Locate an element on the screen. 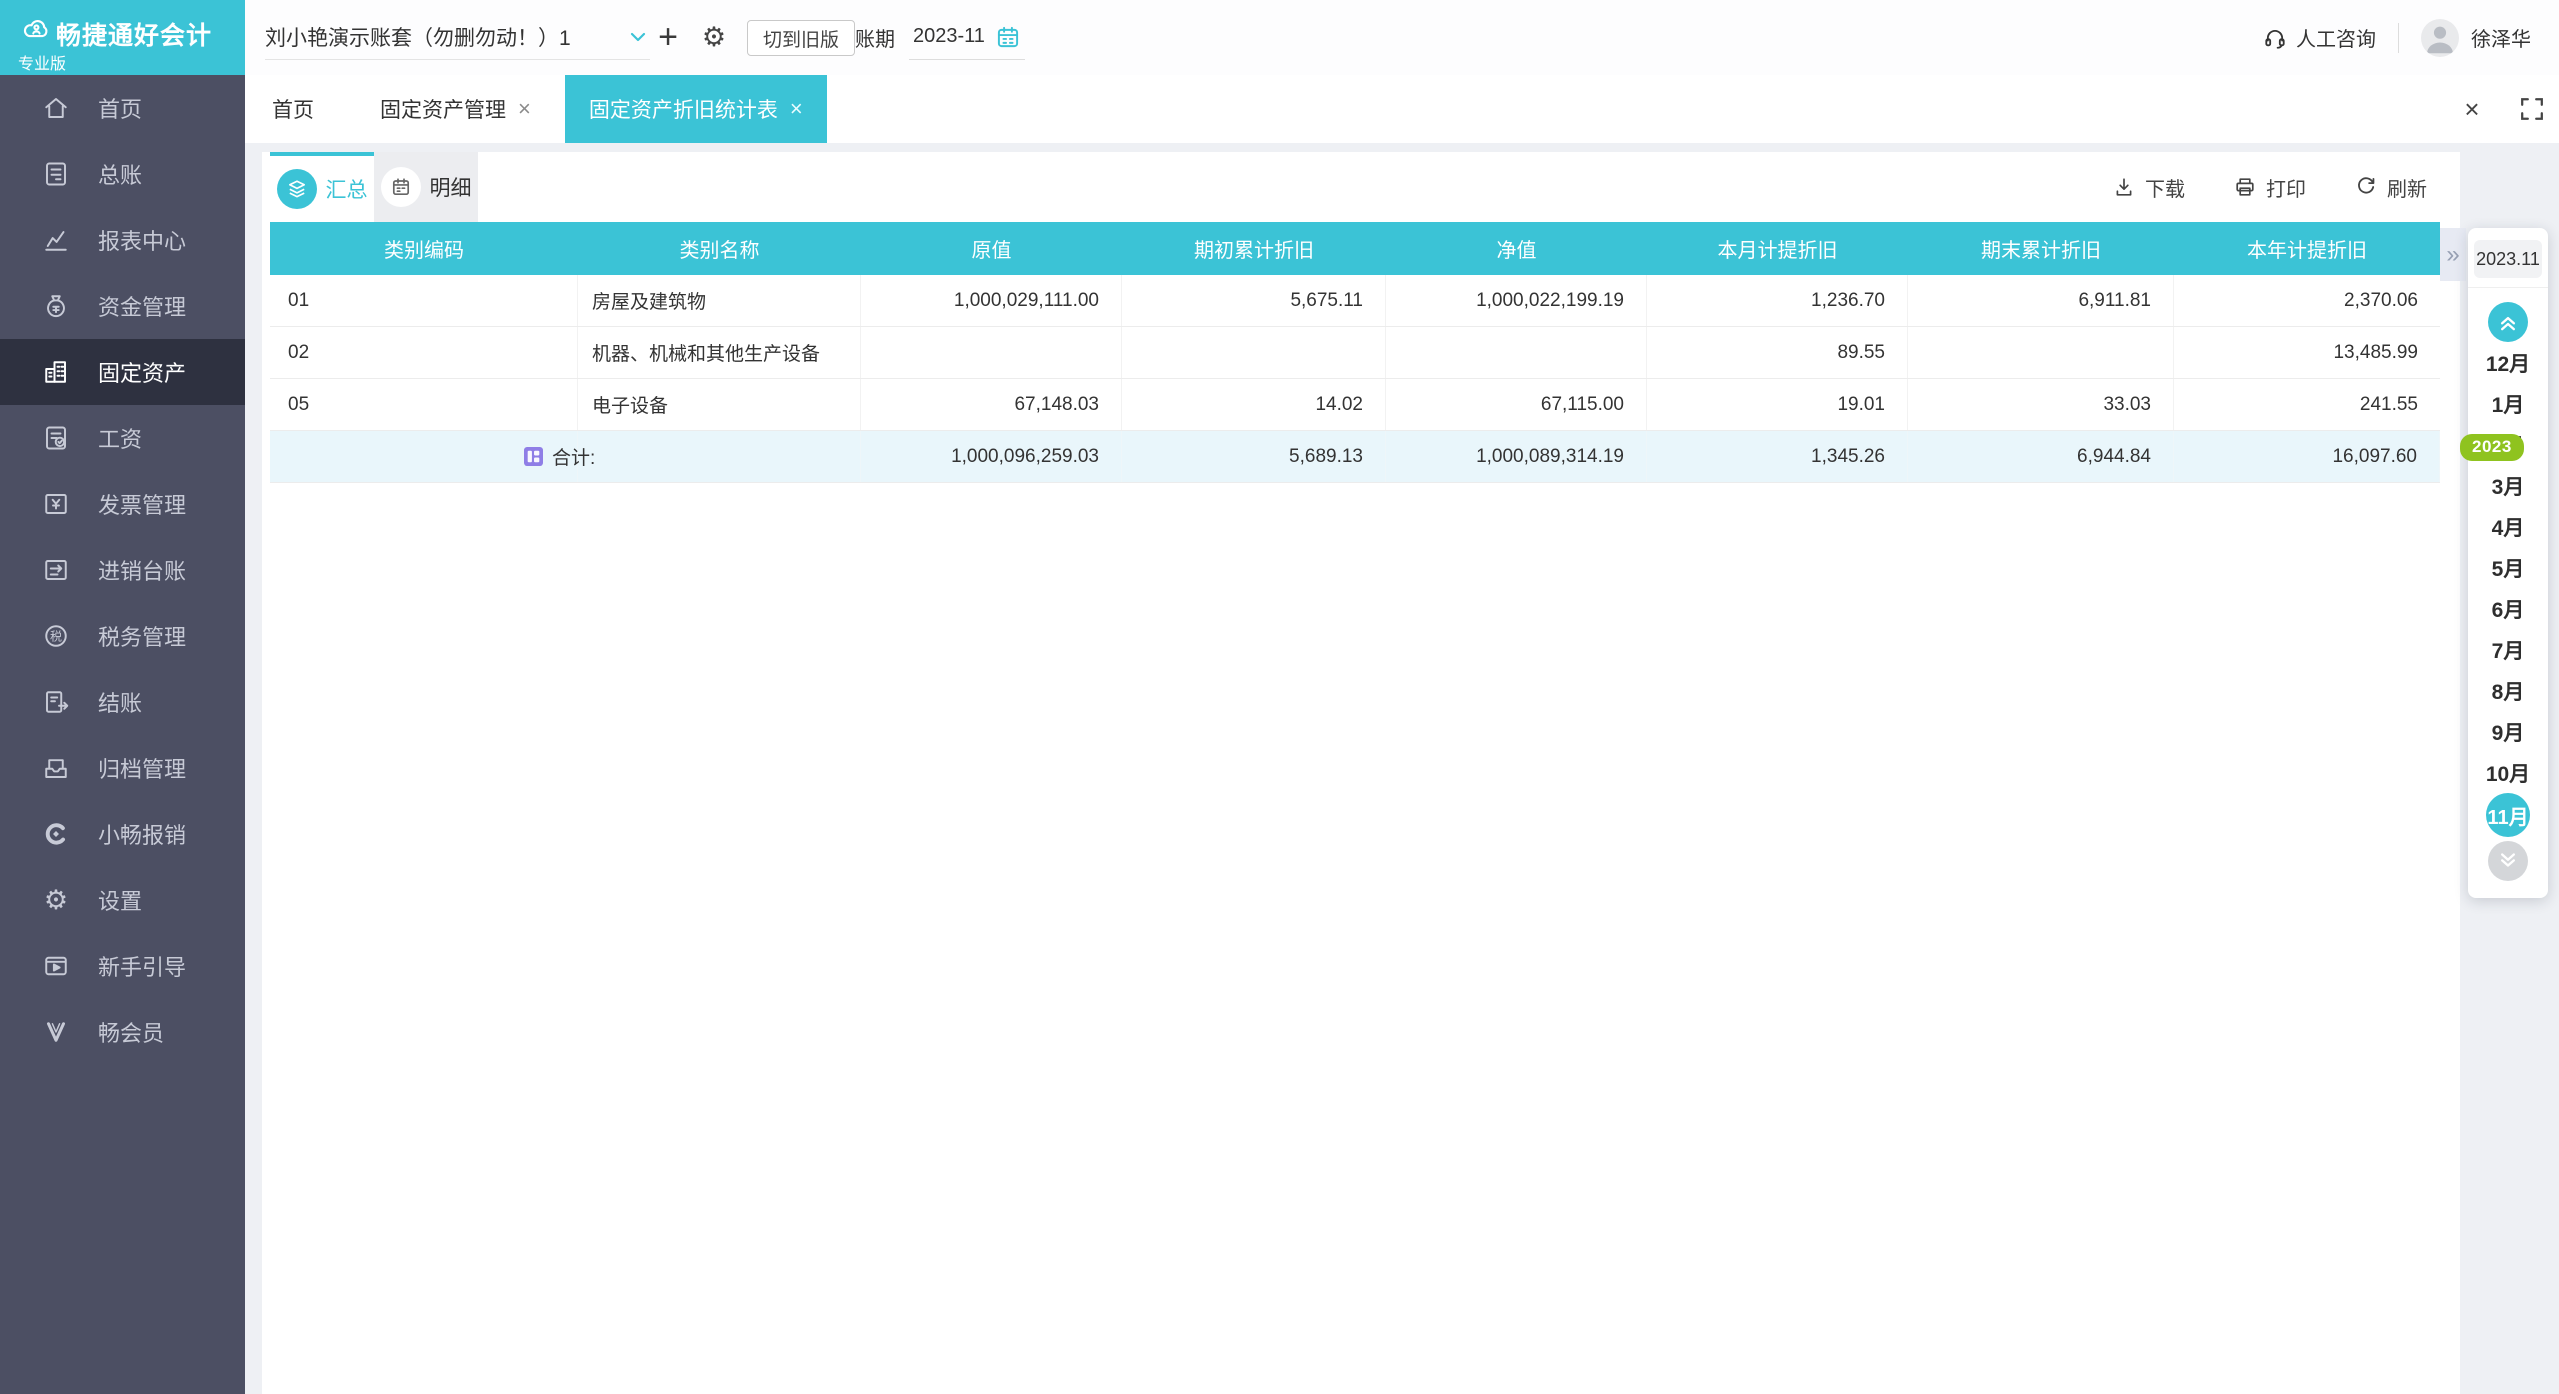  sidebar-item-settings: ⚙ 设置 is located at coordinates (122, 900).